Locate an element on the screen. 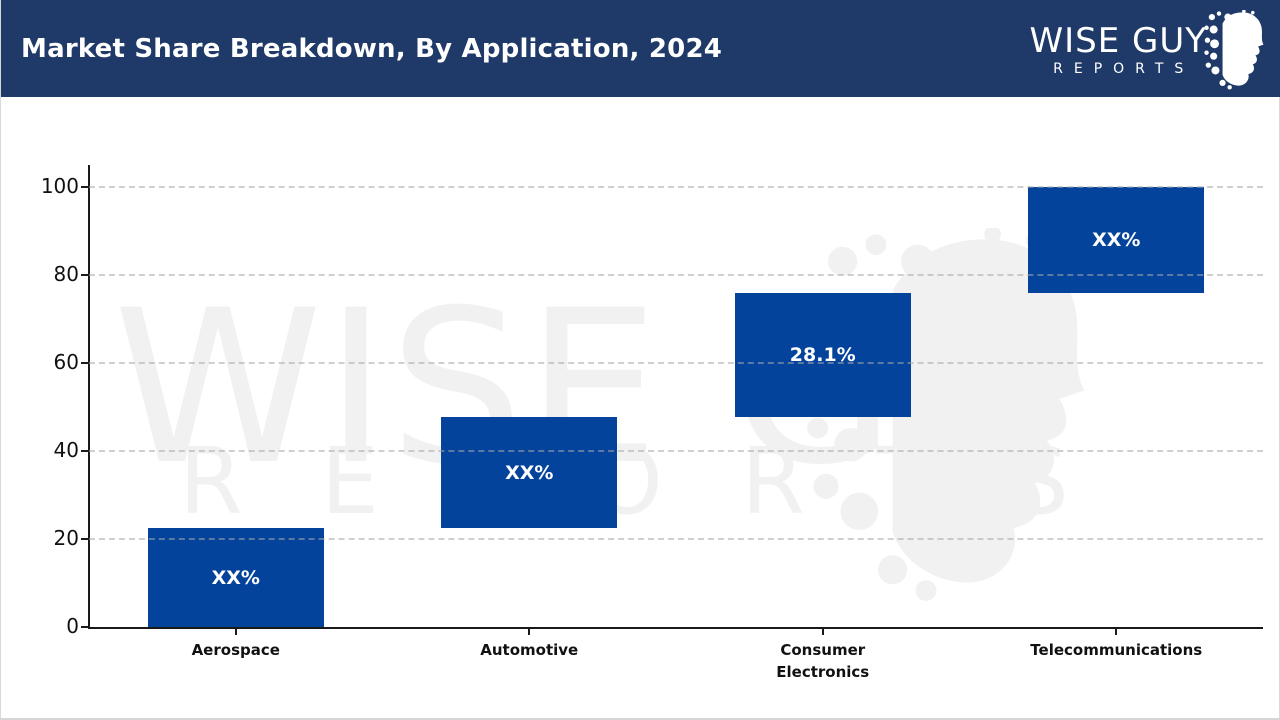 Image resolution: width=1280 pixels, height=720 pixels. wiseguy-logo-name: WISE GUY is located at coordinates (1118, 41).